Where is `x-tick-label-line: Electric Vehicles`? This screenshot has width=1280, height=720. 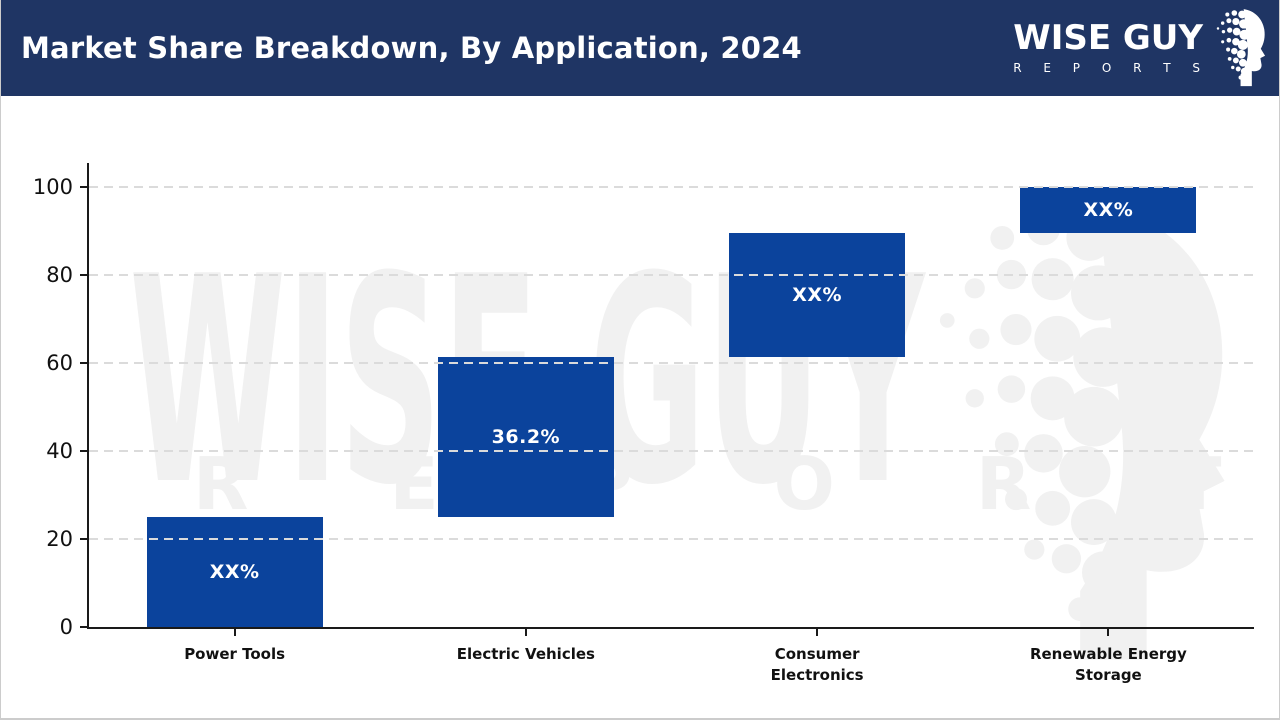 x-tick-label-line: Electric Vehicles is located at coordinates (525, 654).